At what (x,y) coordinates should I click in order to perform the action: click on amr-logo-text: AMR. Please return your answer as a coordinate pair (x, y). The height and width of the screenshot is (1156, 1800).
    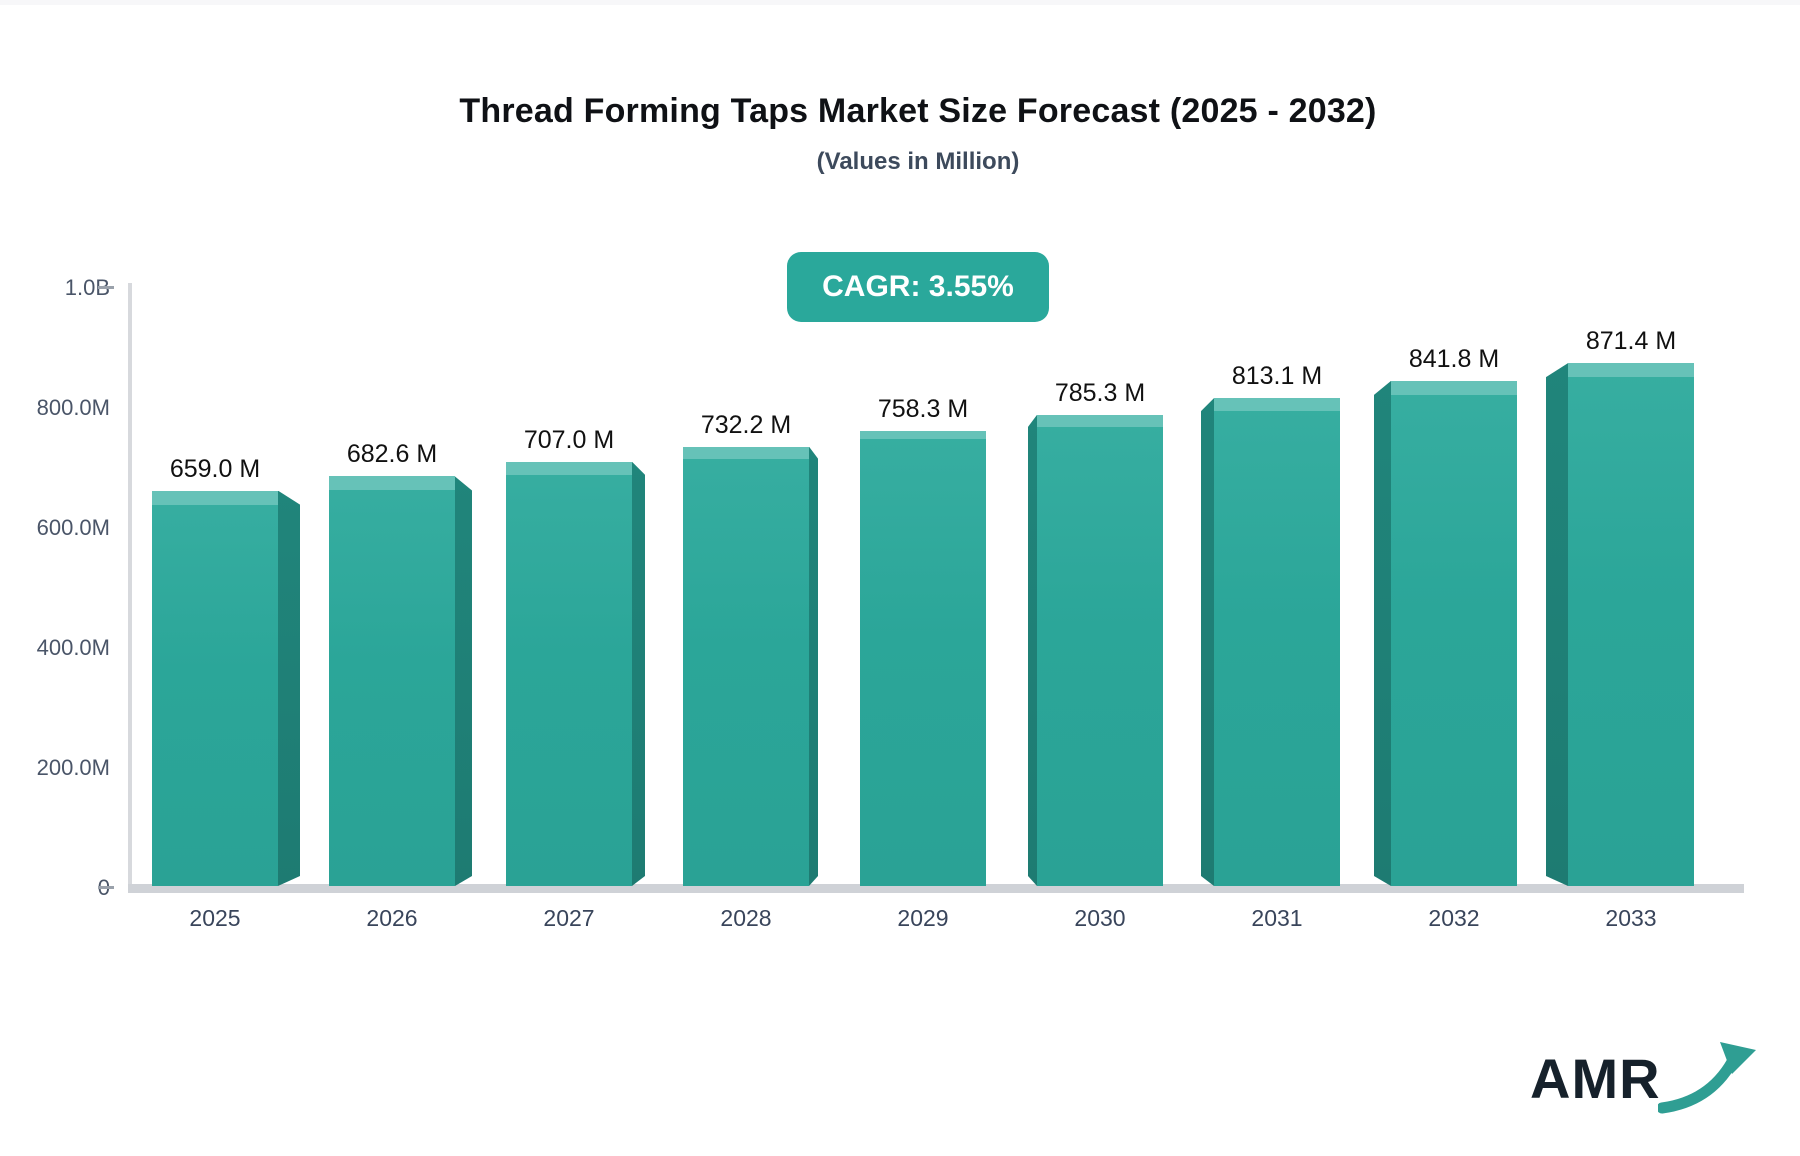
    Looking at the image, I should click on (1595, 1078).